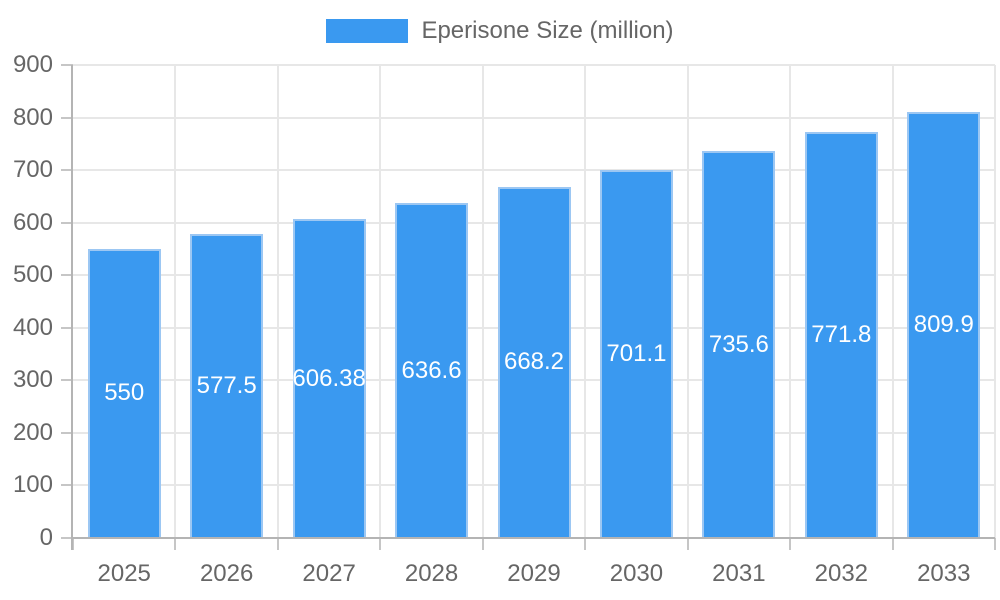 The height and width of the screenshot is (600, 1000). Describe the element at coordinates (124, 573) in the screenshot. I see `x-axis-label-2025: 2025` at that location.